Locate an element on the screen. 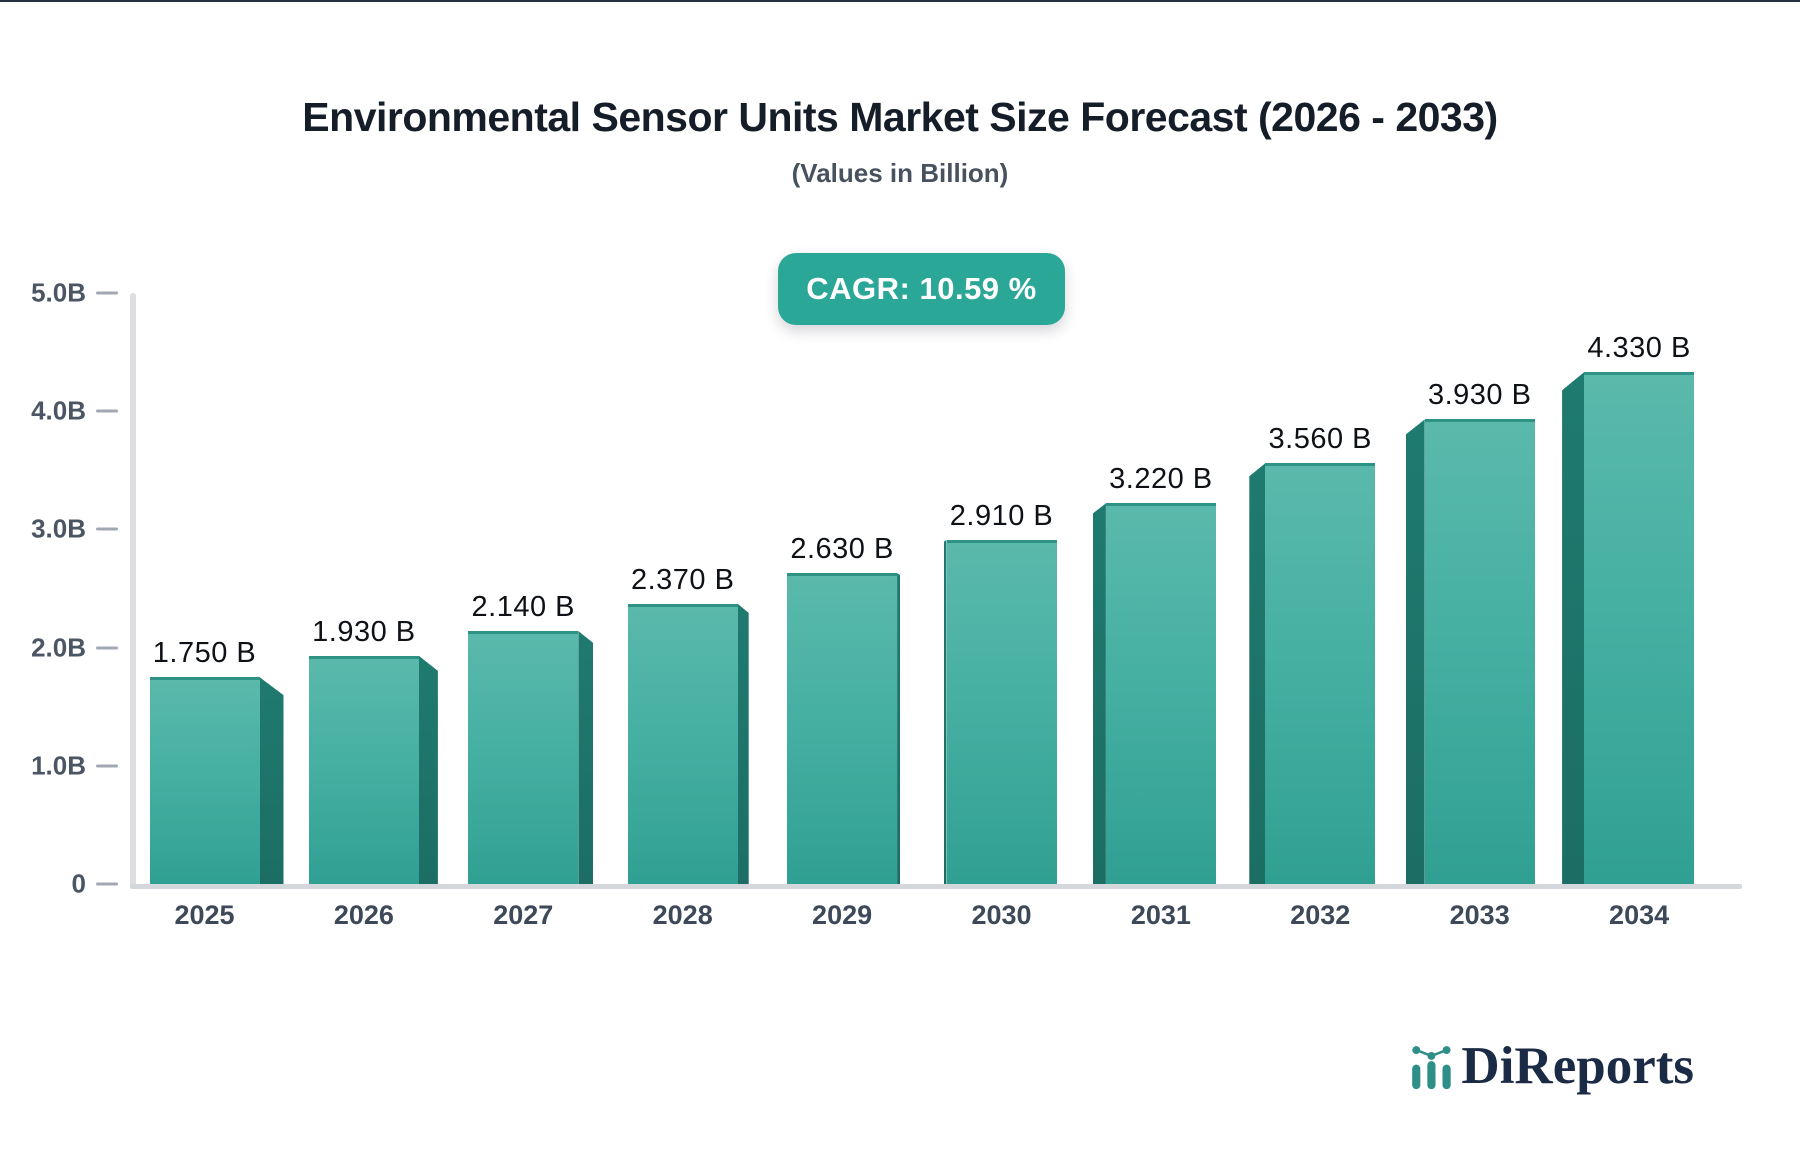 The image size is (1800, 1156). x-axis-label: 2025 is located at coordinates (204, 915).